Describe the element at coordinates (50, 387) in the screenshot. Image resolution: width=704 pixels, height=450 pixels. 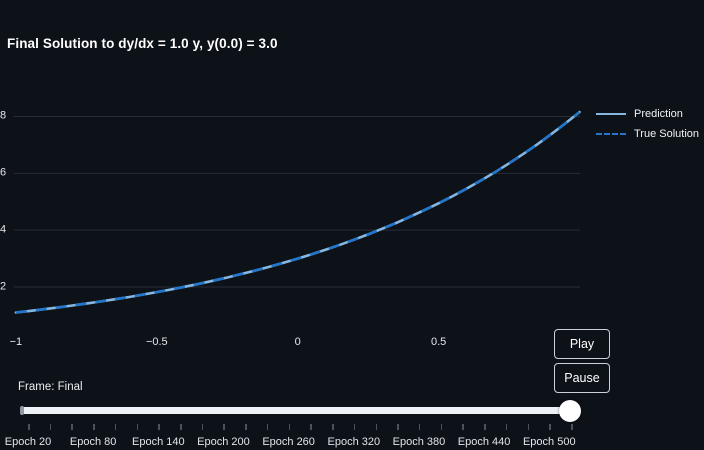
I see `frame-label: Frame: Final` at that location.